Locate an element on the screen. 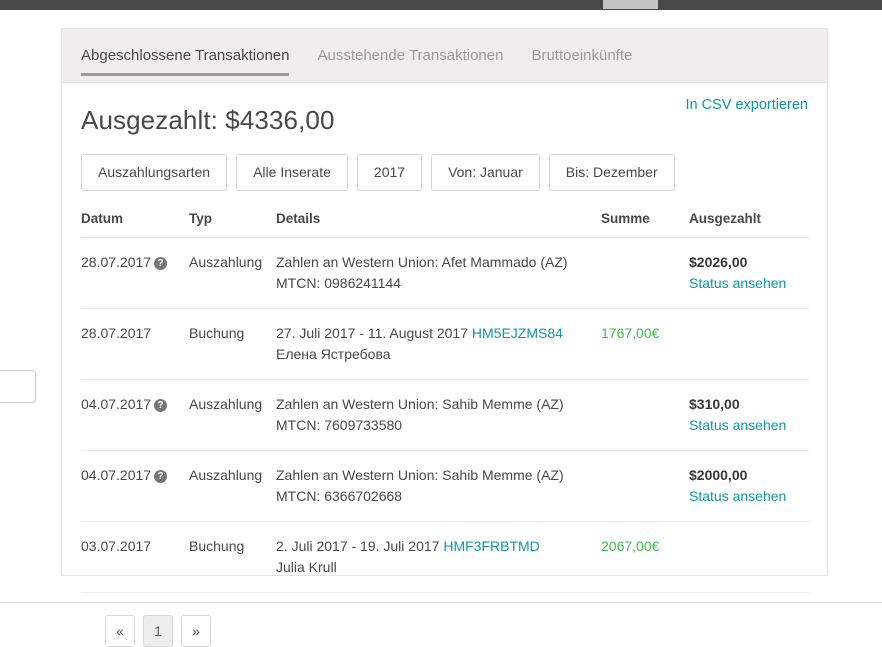 Image resolution: width=882 pixels, height=647 pixels. table-head: Datum Typ Details Summe Ausgezahlt is located at coordinates (445, 224).